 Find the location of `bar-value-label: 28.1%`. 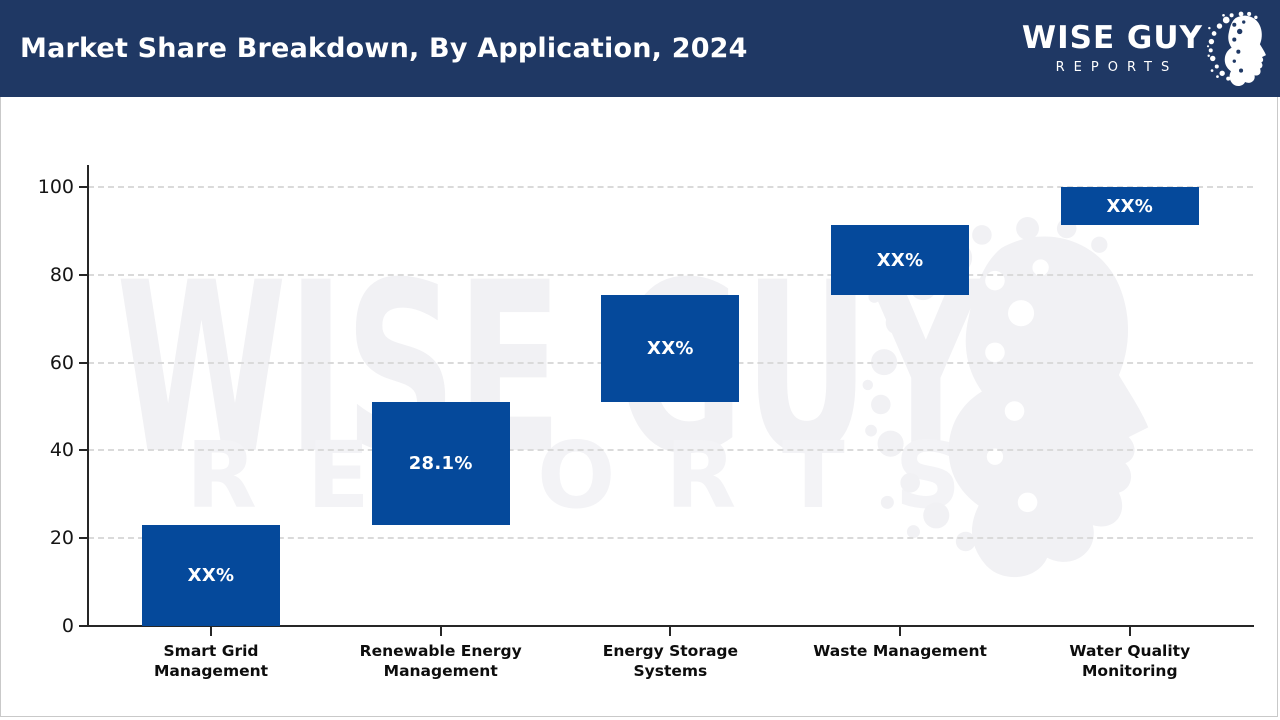

bar-value-label: 28.1% is located at coordinates (440, 464).